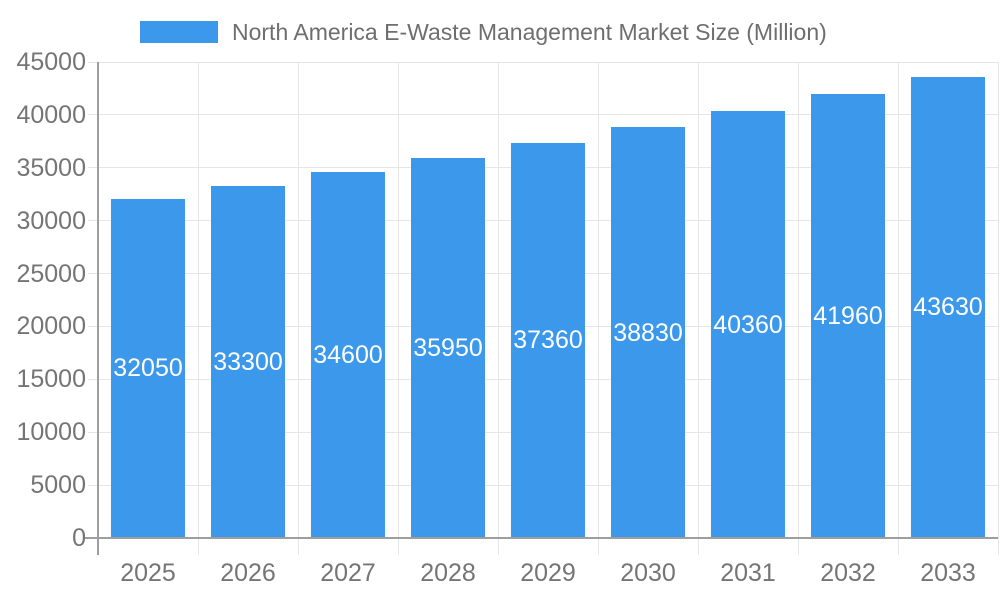  I want to click on y-axis-tick-label: 0, so click(79, 538).